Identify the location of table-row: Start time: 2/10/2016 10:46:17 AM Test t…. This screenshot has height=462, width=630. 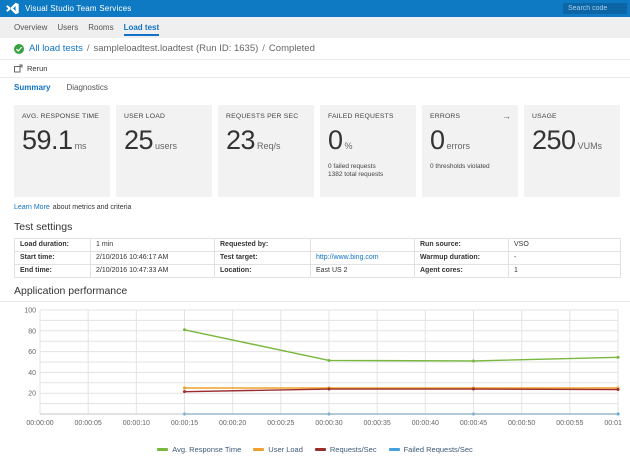
(317, 258).